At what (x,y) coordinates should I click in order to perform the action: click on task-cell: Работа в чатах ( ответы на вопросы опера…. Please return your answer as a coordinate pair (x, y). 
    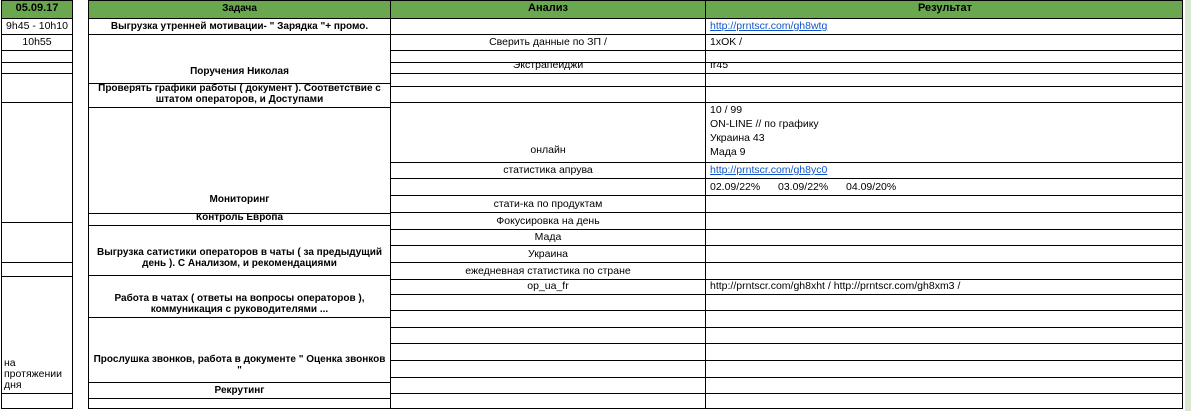
    Looking at the image, I should click on (239, 297).